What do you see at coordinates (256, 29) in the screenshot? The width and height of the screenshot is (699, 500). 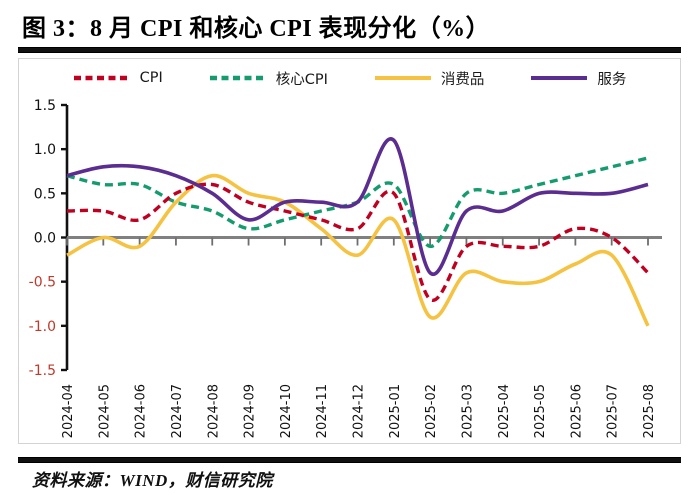 I see `page-title: 图 3：8 月 CPI 和核心 CPI 表现分化（%）` at bounding box center [256, 29].